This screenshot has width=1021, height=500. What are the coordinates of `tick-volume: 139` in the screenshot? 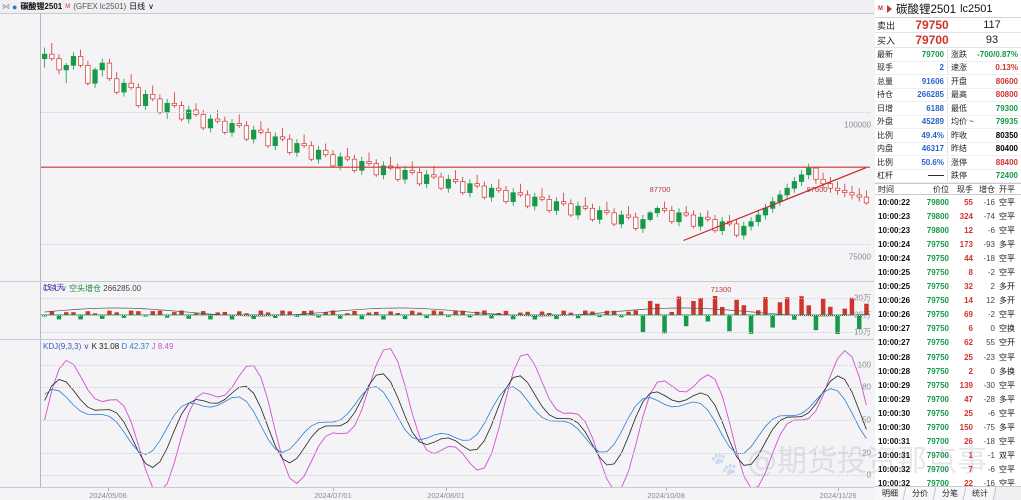 It's located at (966, 385).